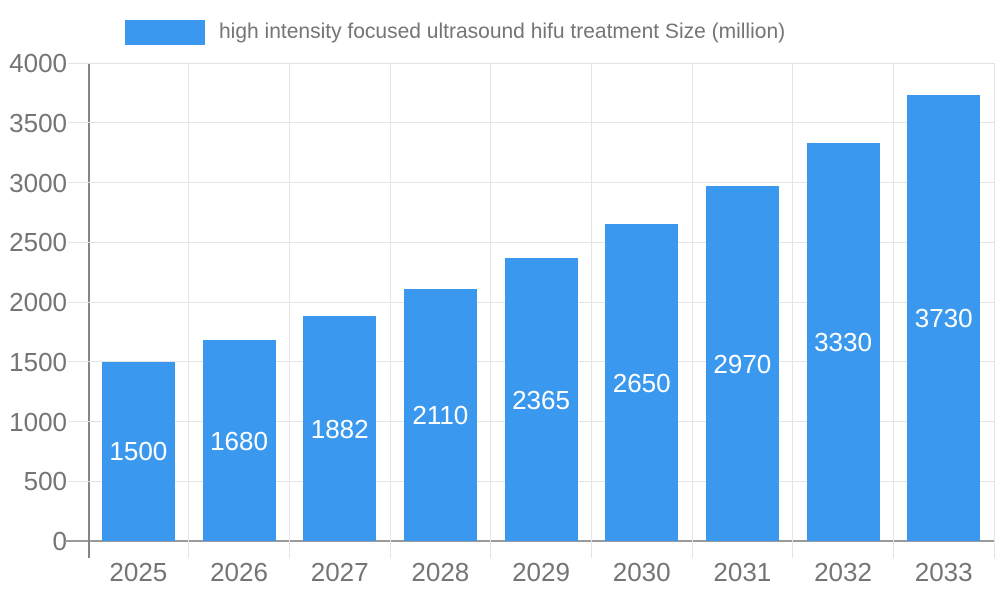 This screenshot has height=600, width=1000. Describe the element at coordinates (843, 572) in the screenshot. I see `x-tick-label: 2032` at that location.